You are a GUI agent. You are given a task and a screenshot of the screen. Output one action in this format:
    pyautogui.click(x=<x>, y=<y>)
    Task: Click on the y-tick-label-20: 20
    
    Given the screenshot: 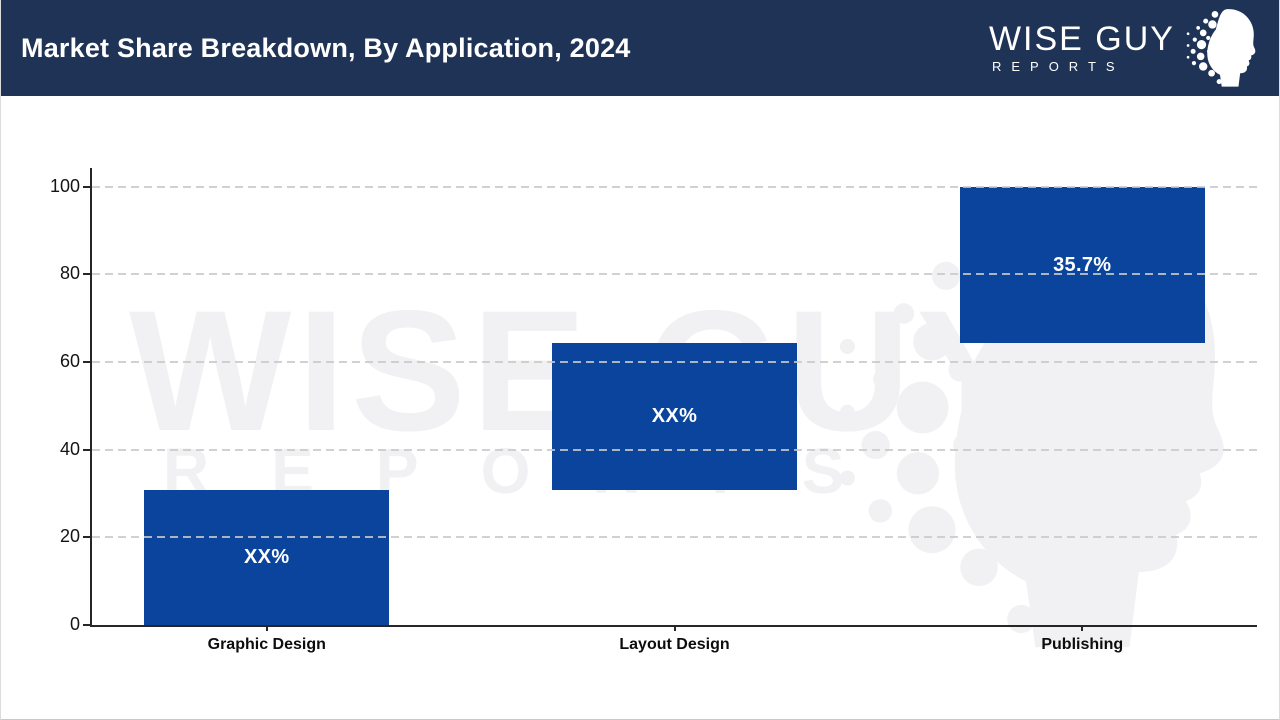 What is the action you would take?
    pyautogui.click(x=69, y=536)
    